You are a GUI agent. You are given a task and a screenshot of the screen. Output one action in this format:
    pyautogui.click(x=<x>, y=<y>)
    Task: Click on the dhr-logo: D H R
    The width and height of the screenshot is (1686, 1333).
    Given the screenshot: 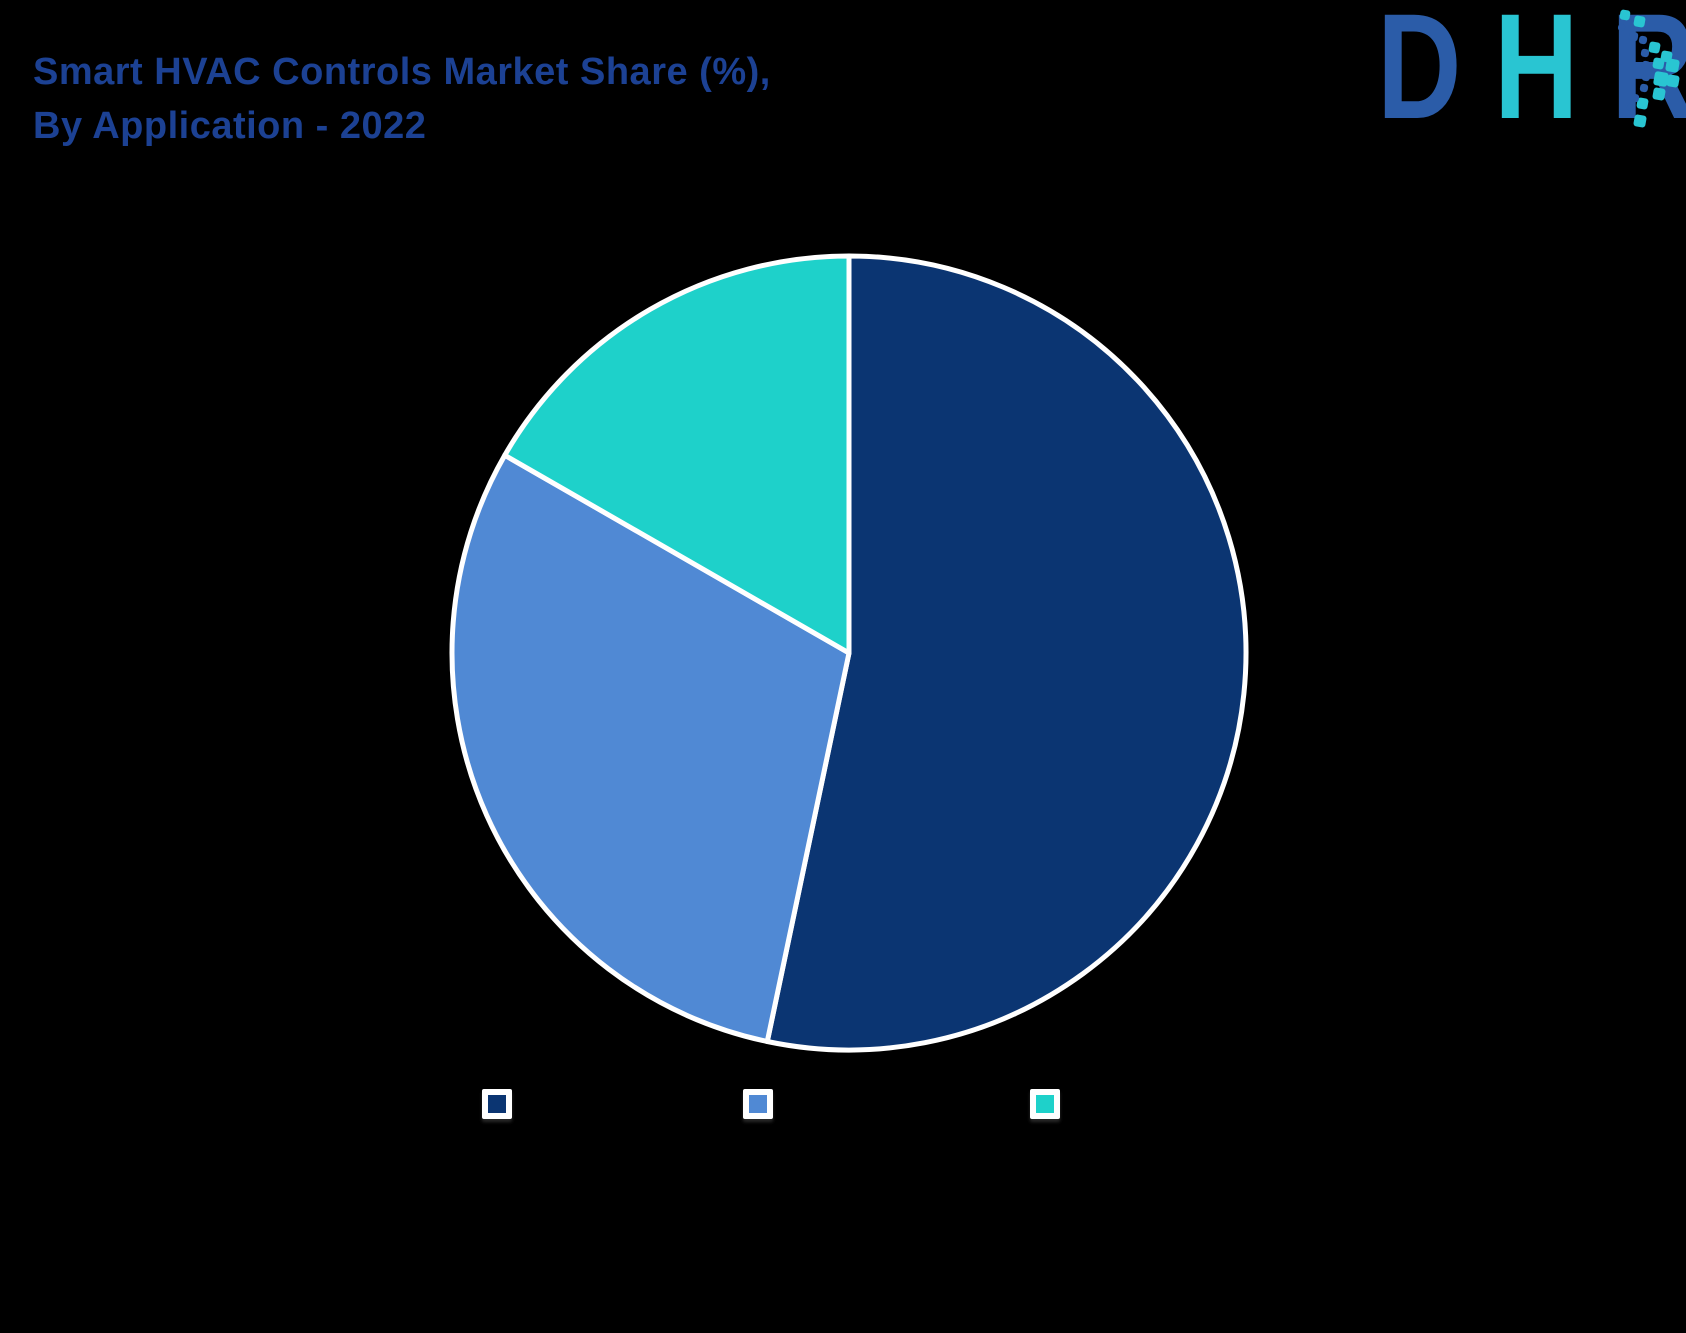 What is the action you would take?
    pyautogui.click(x=1531, y=72)
    